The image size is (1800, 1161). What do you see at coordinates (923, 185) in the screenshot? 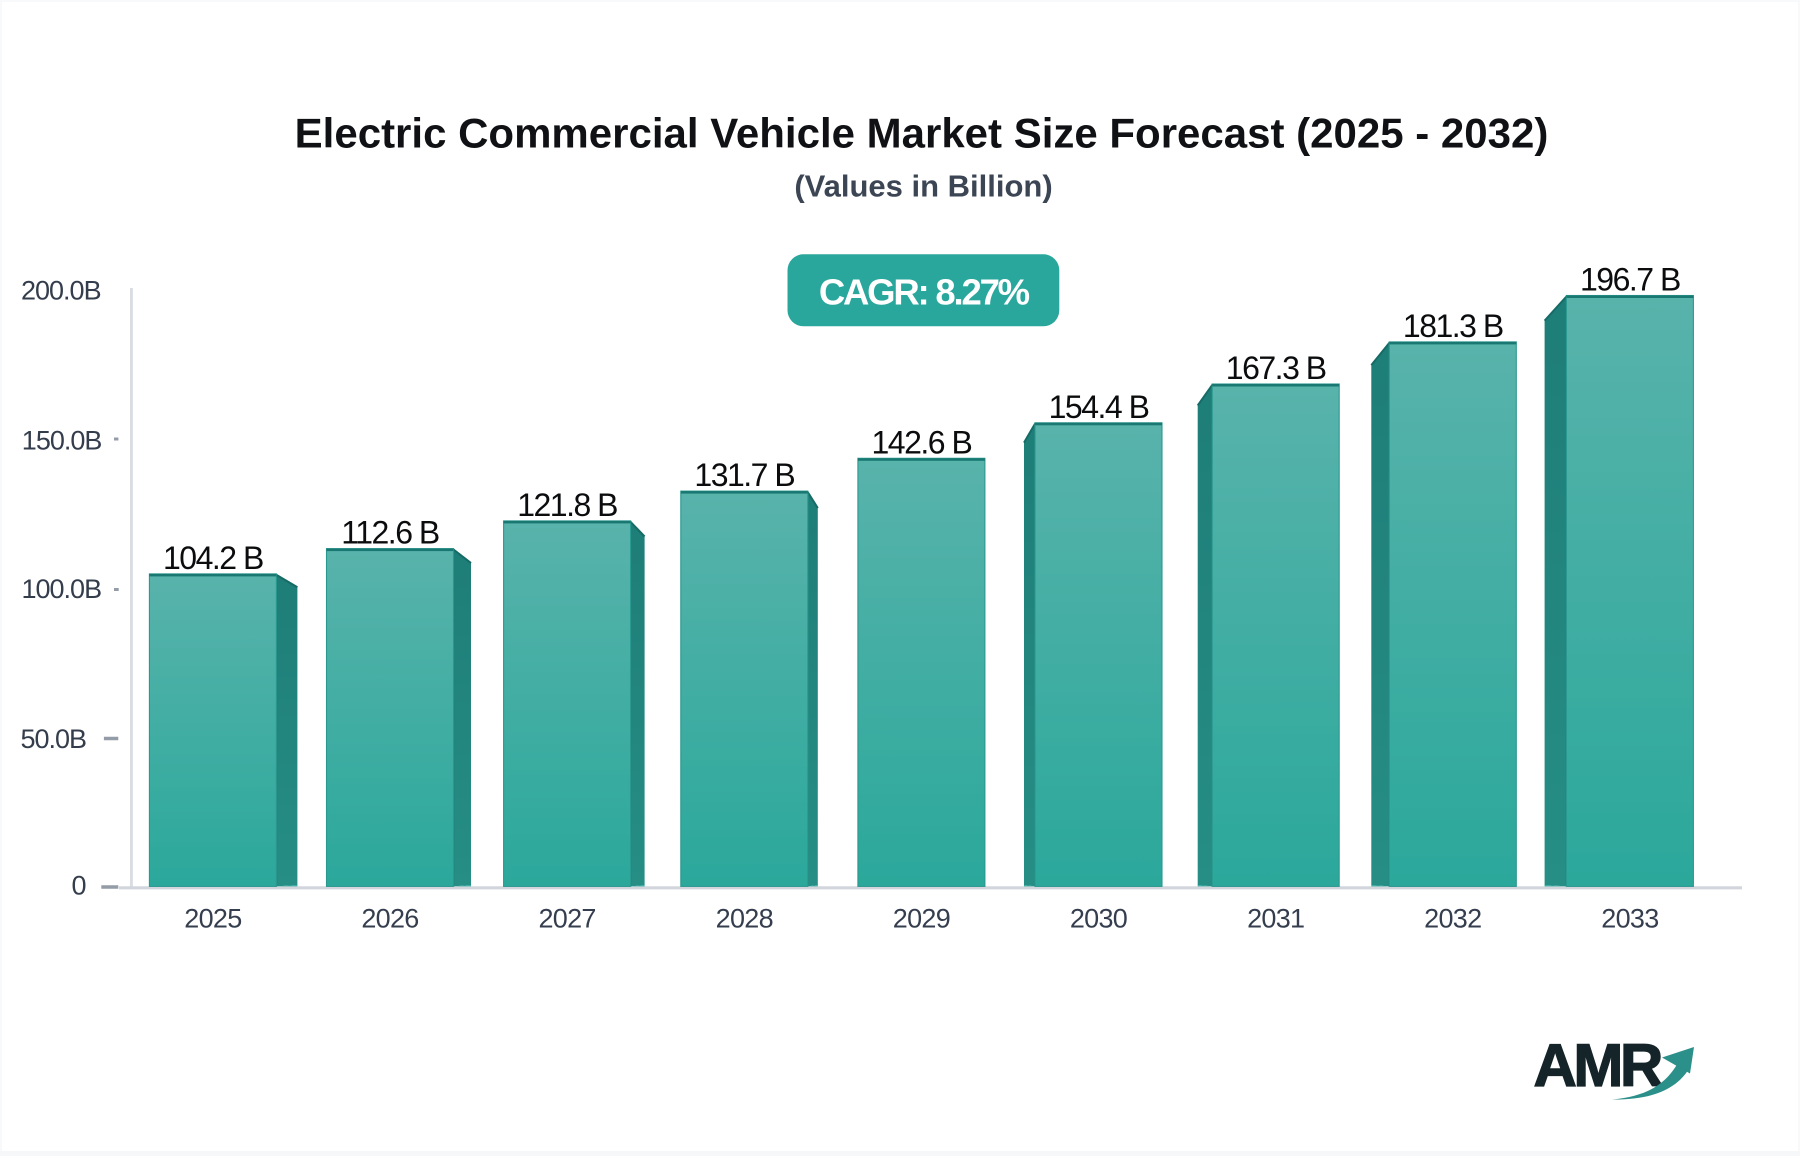
I see `svg-text: (Values in Billion)` at bounding box center [923, 185].